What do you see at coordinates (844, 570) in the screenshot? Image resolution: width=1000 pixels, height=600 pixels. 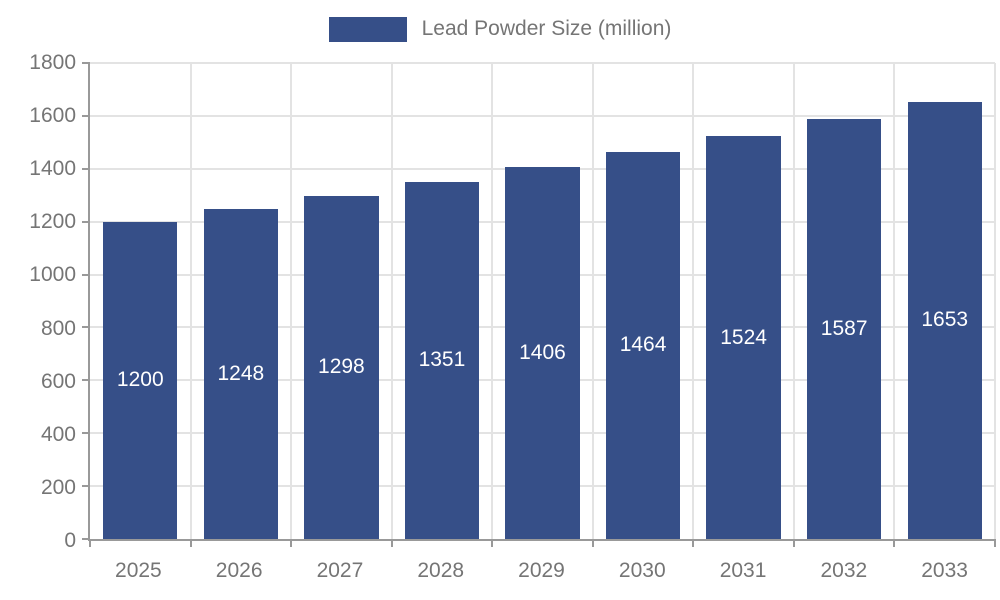 I see `x-axis-tick-label: 2032` at bounding box center [844, 570].